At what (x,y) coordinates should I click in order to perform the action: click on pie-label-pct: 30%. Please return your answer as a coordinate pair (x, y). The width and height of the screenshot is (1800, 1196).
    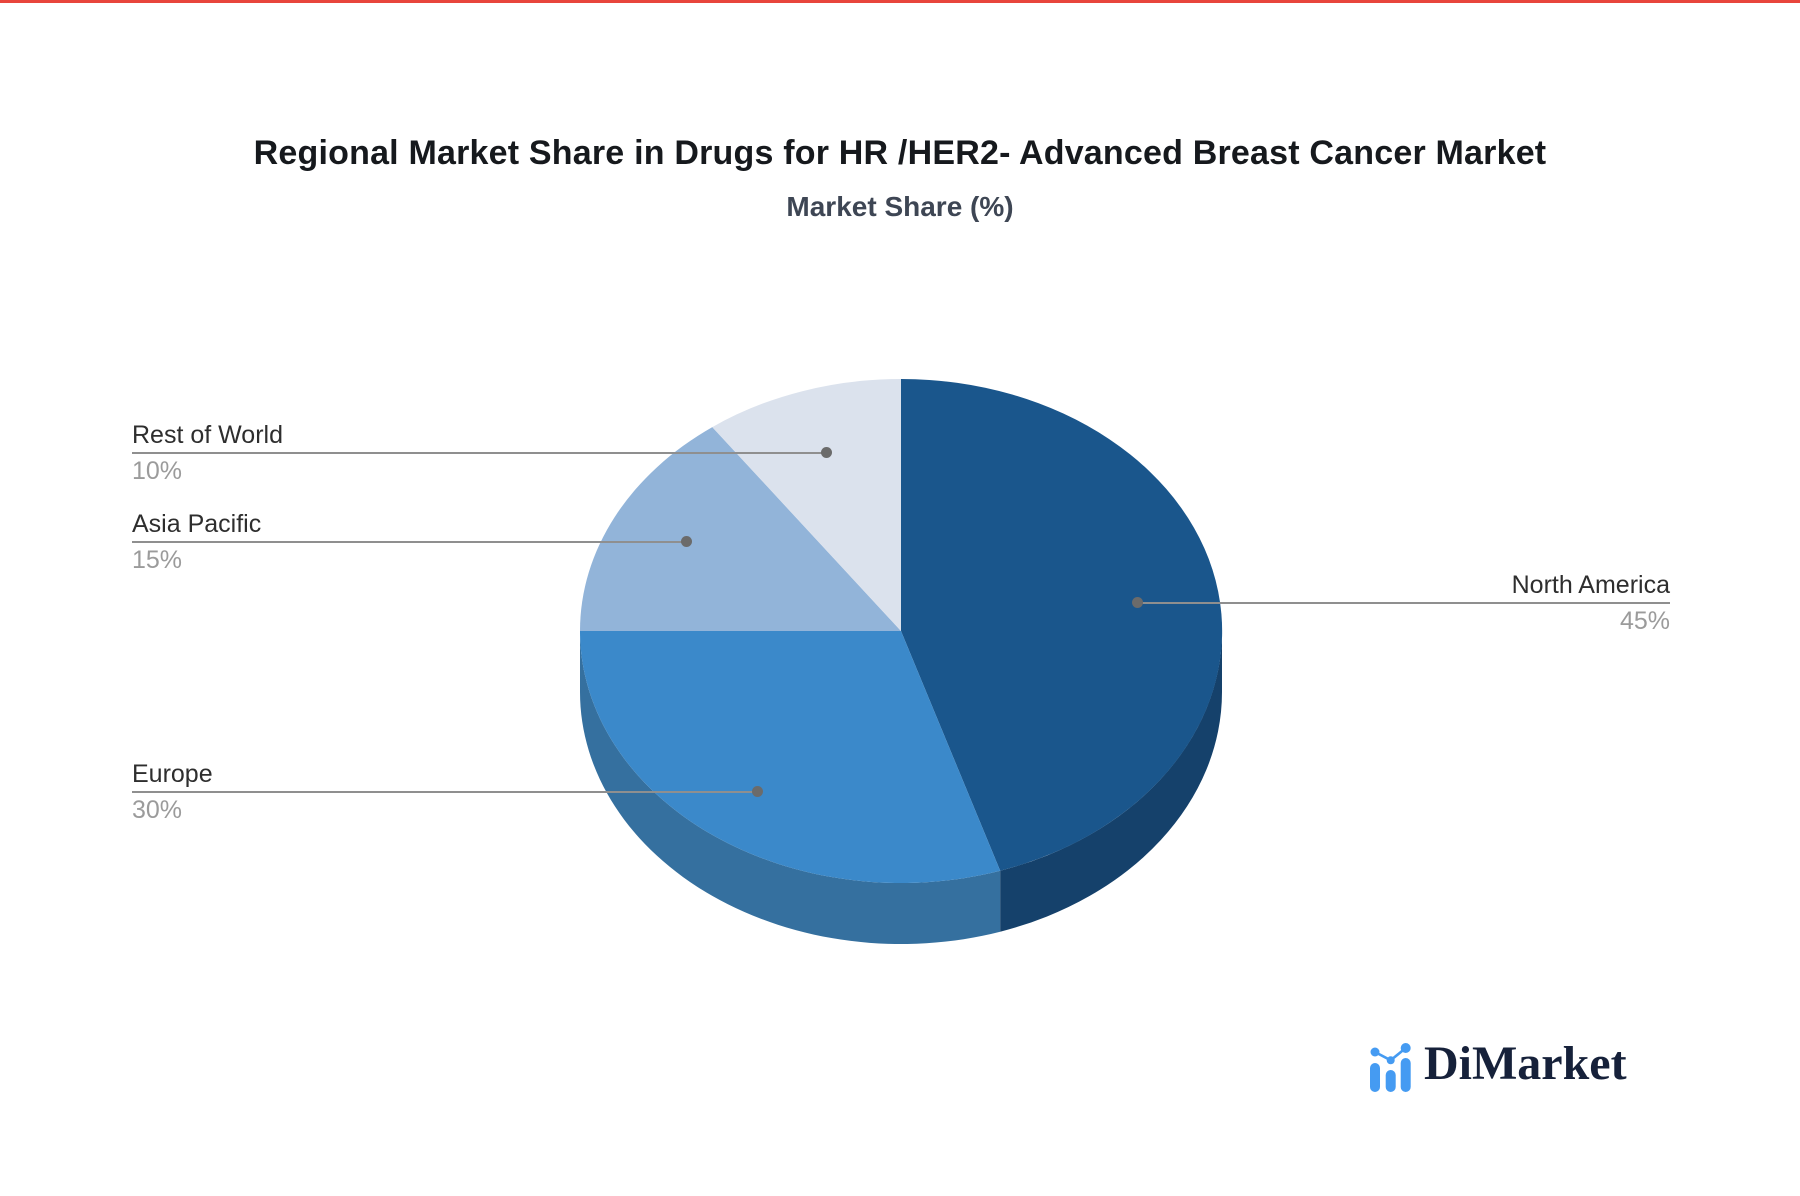
    Looking at the image, I should click on (157, 810).